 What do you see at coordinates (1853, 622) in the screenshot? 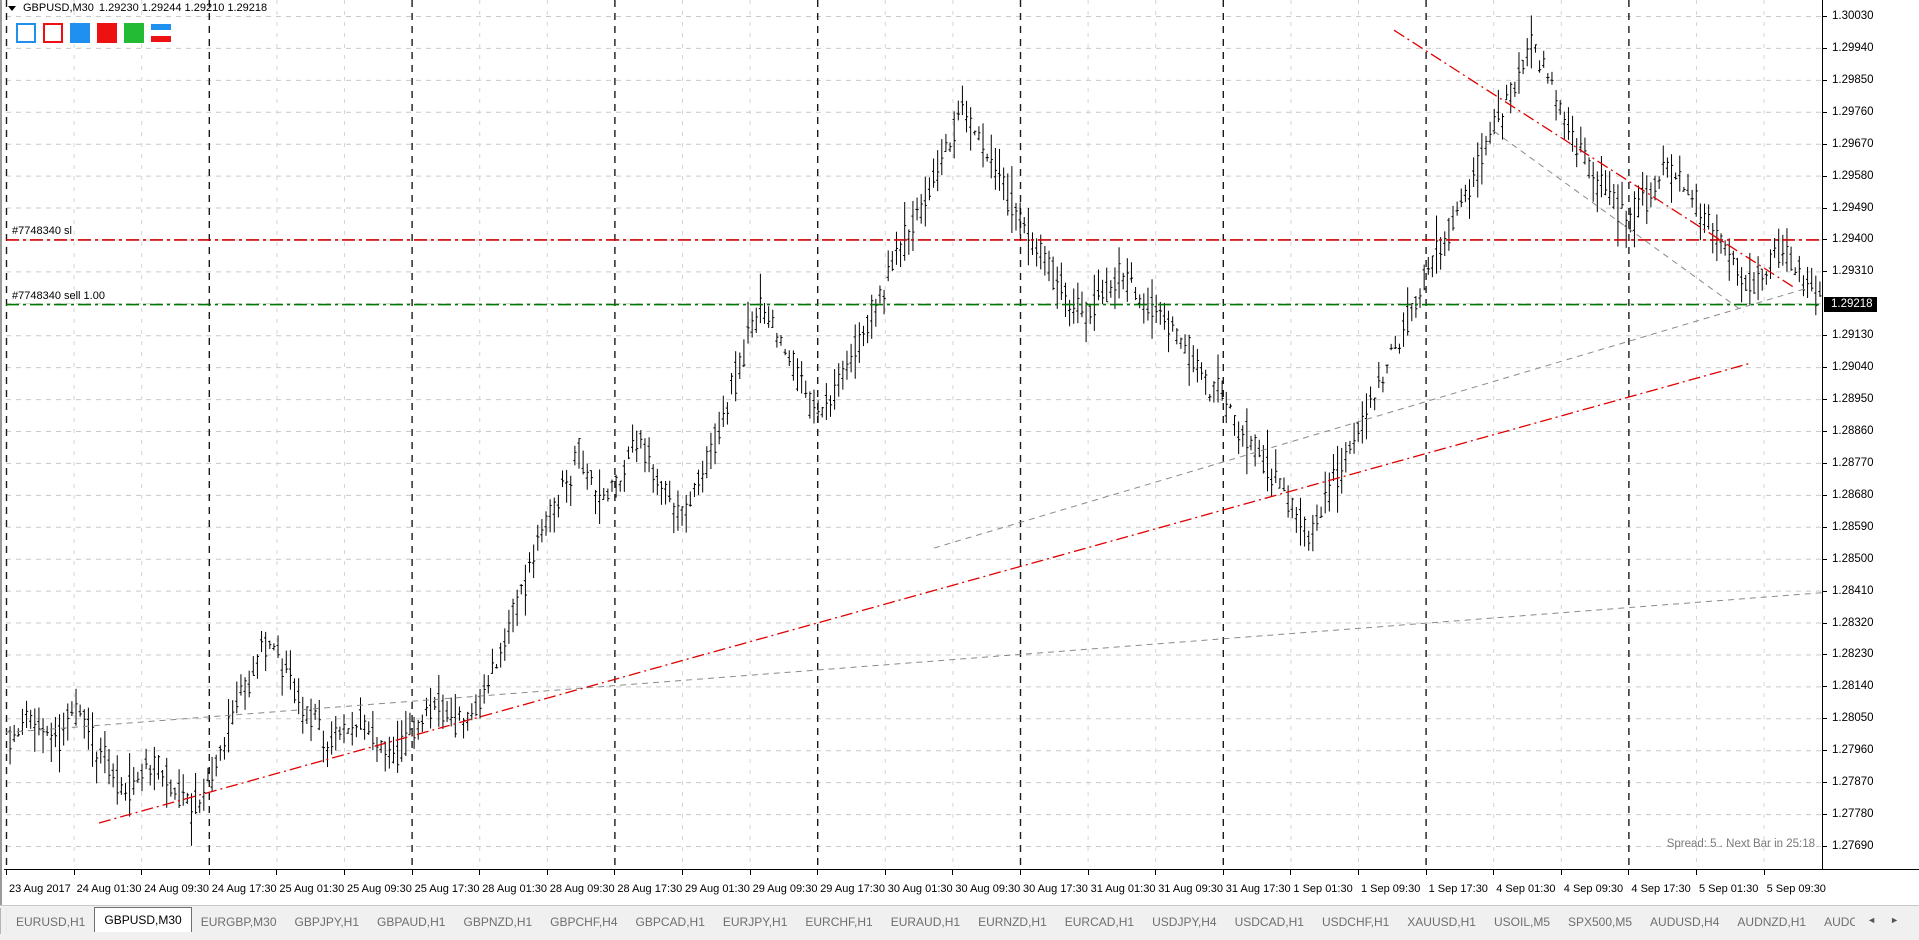
I see `price-axis-label: 1.28320` at bounding box center [1853, 622].